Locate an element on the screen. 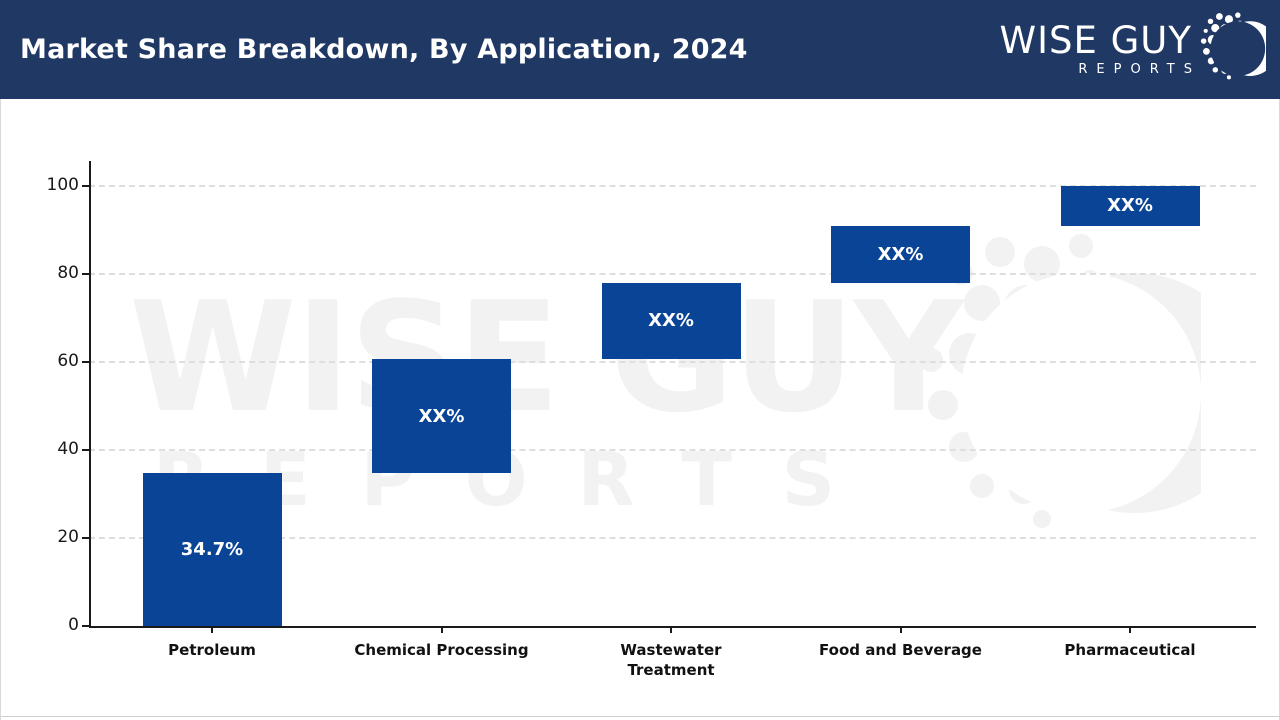  brand-logo-text: WISE GUY REPORTS is located at coordinates (1096, 49).